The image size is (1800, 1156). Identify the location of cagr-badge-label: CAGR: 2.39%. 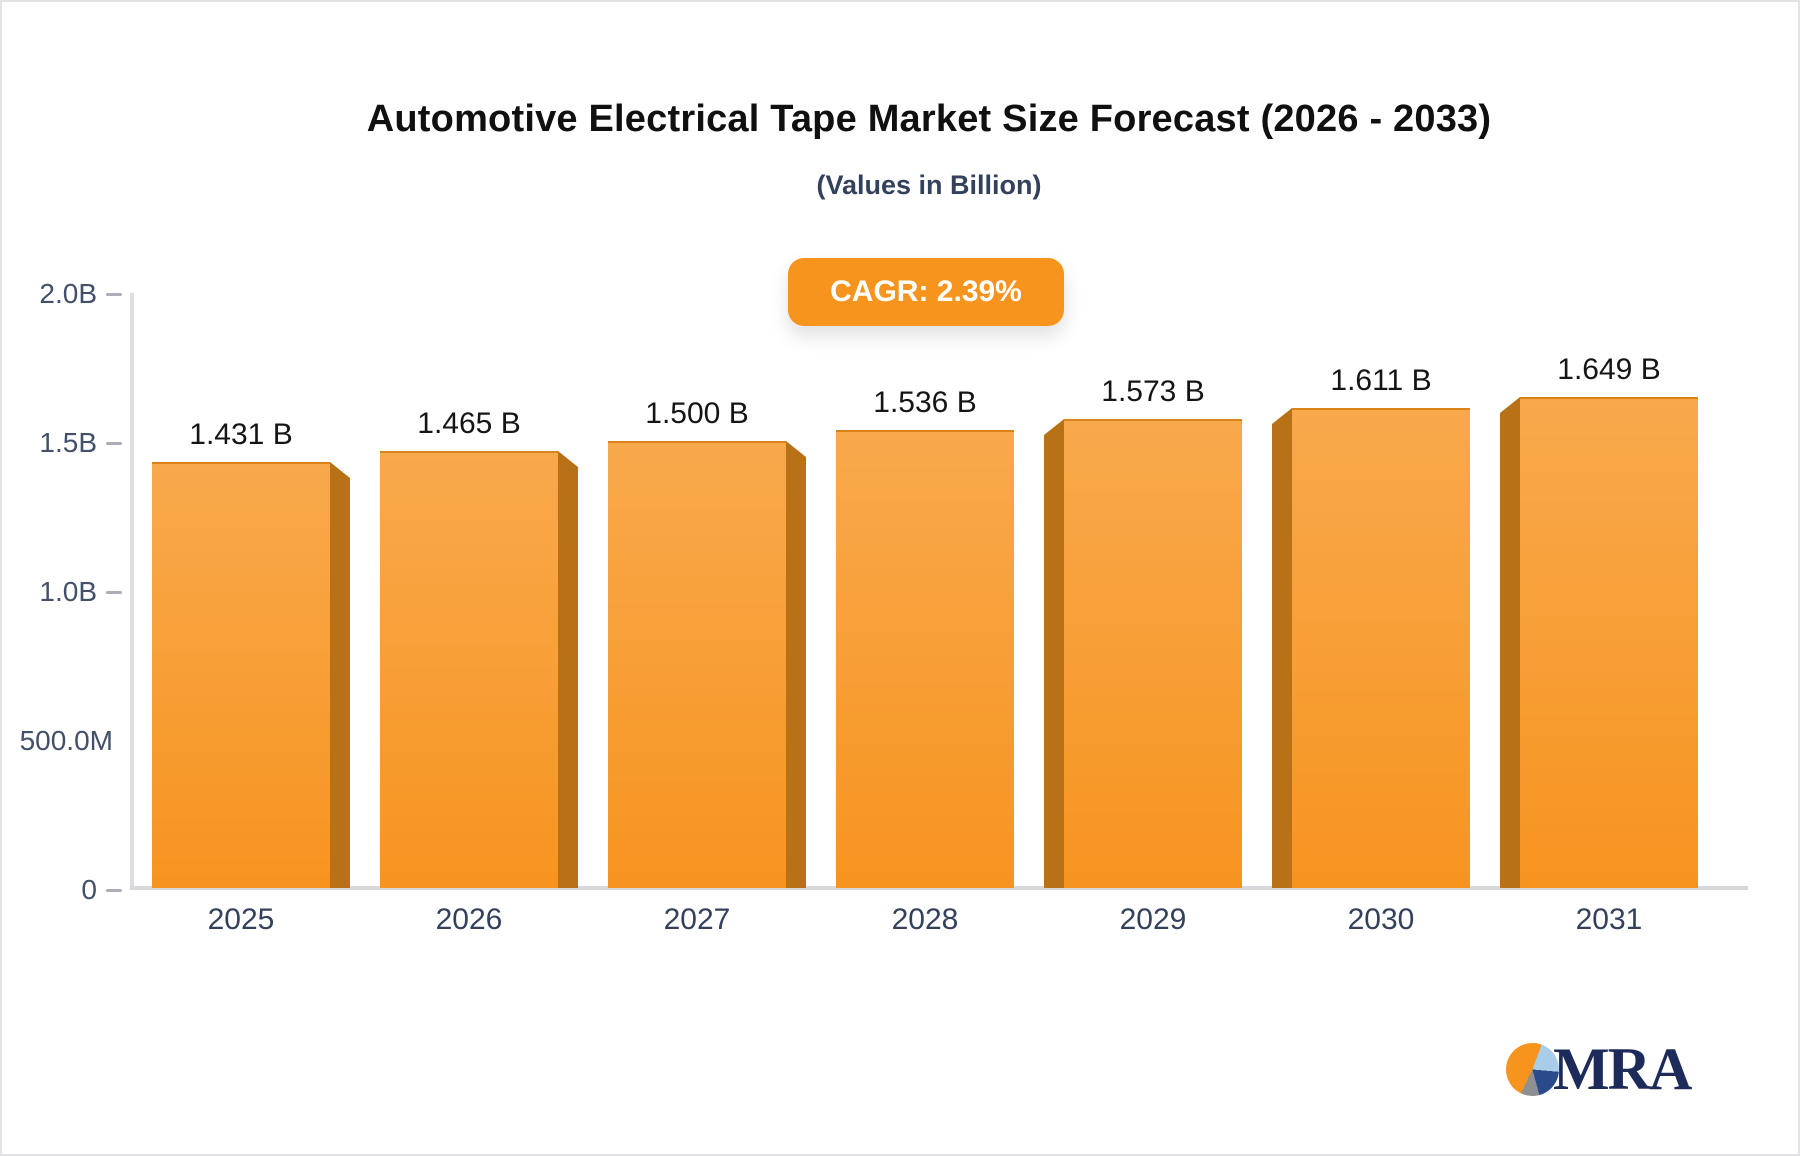
(926, 291).